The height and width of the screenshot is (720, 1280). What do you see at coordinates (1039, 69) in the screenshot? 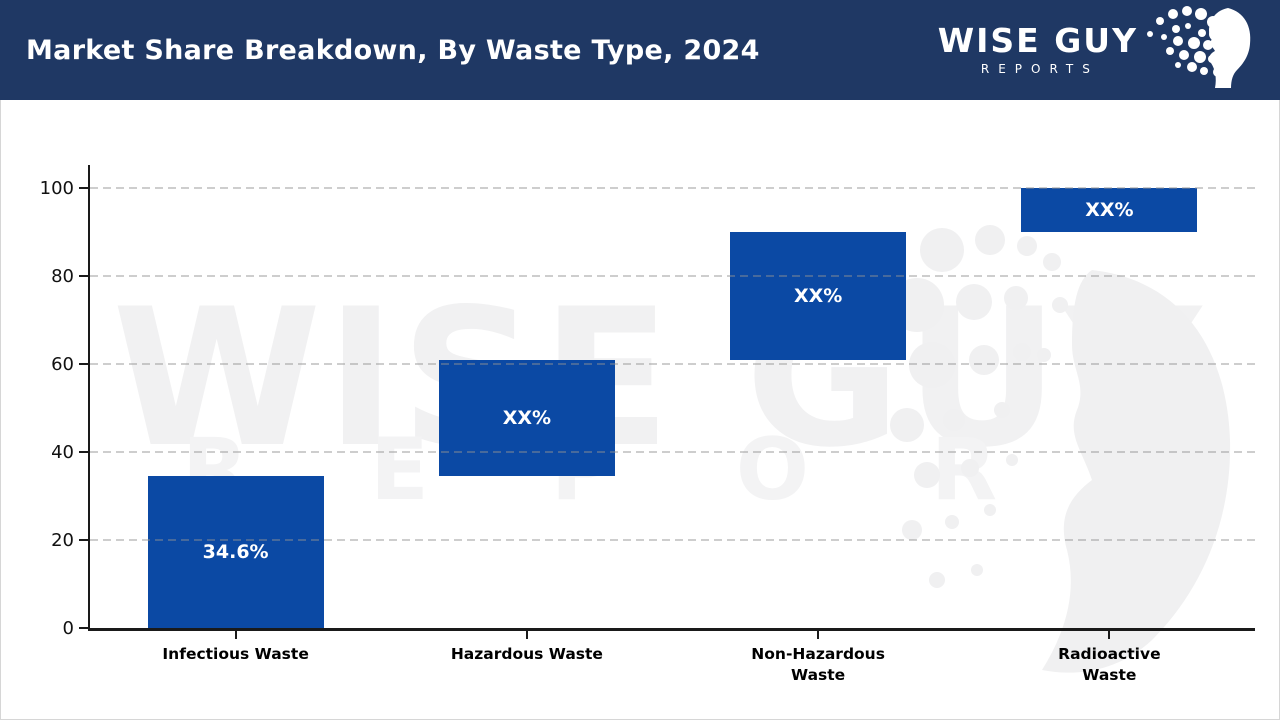
I see `logo-sub: REPORTS` at bounding box center [1039, 69].